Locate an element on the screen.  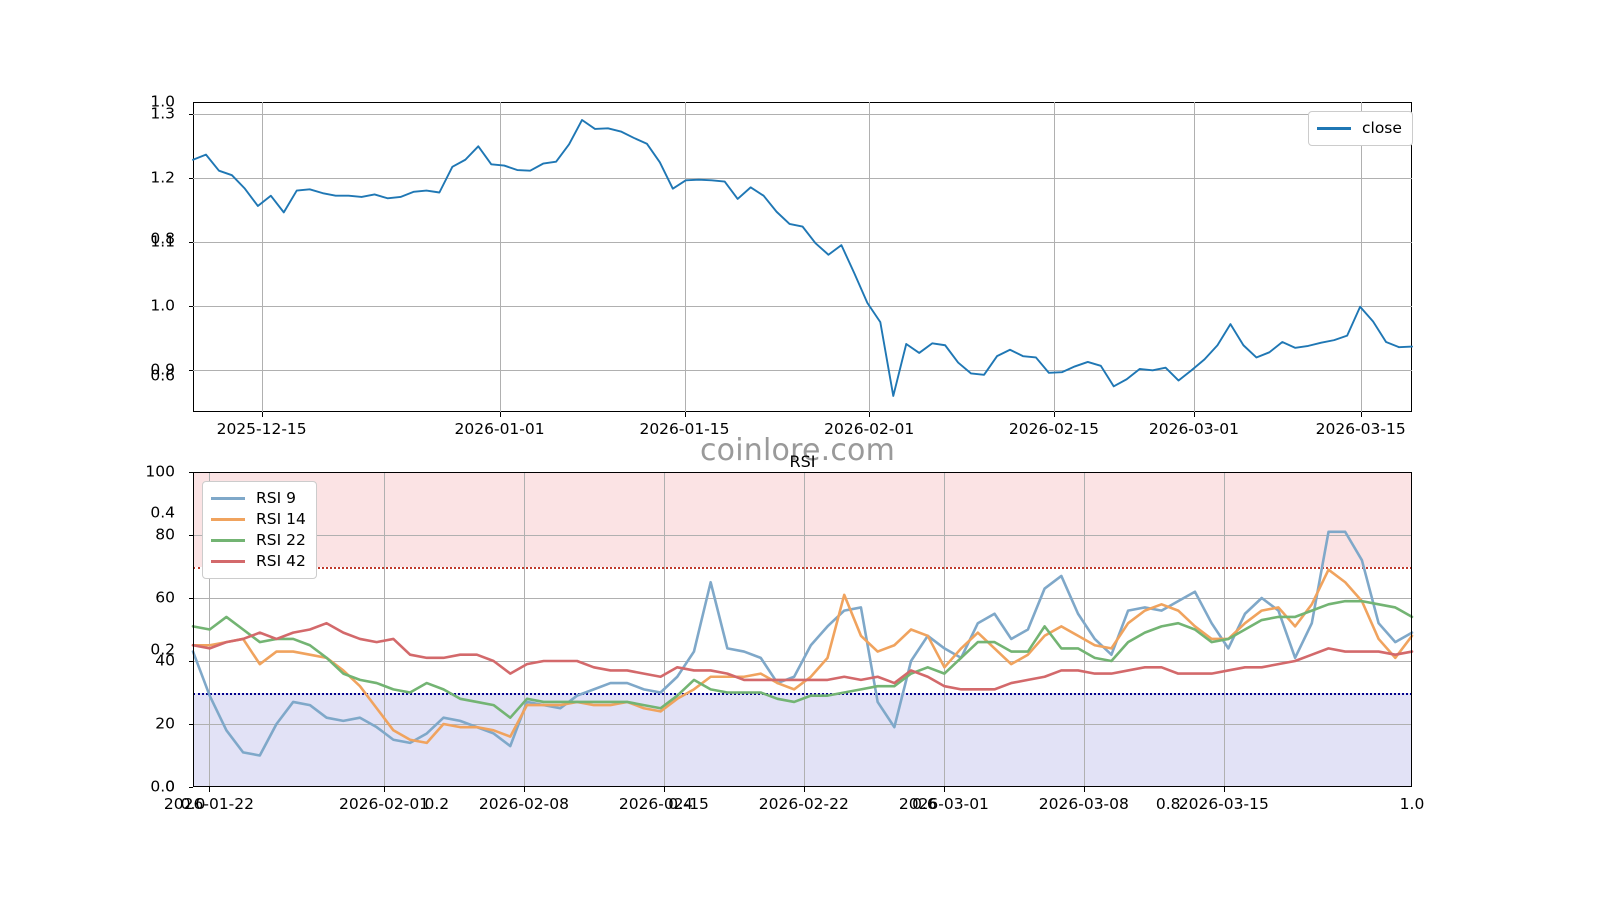
background-xtick-label: 0.6 is located at coordinates (924, 804).